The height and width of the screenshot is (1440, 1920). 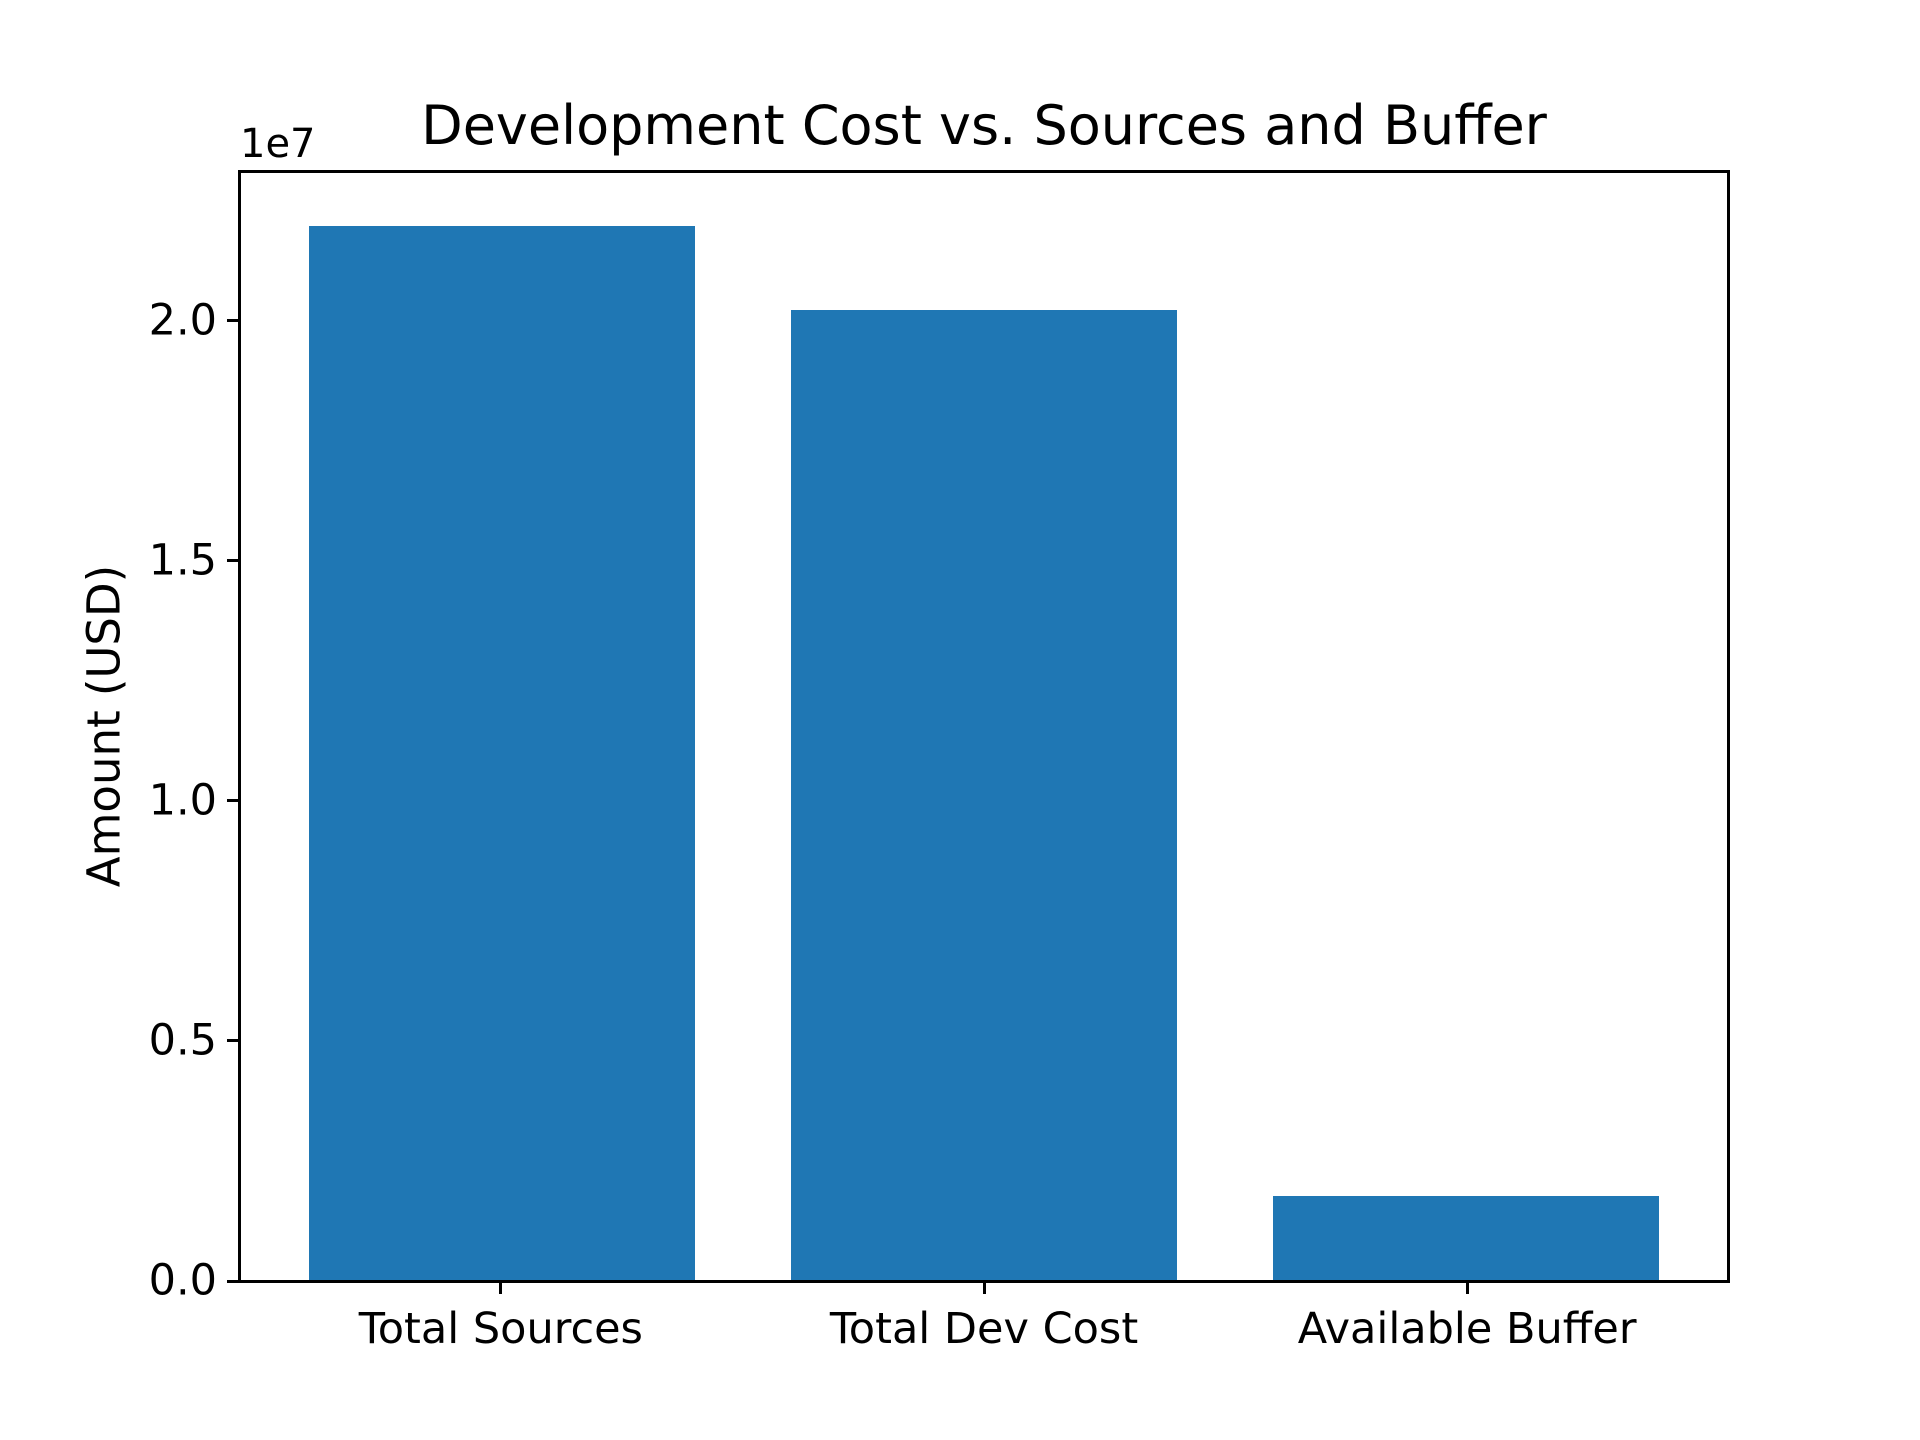 I want to click on y-tick-label-0.5: 0.5, so click(x=182, y=1040).